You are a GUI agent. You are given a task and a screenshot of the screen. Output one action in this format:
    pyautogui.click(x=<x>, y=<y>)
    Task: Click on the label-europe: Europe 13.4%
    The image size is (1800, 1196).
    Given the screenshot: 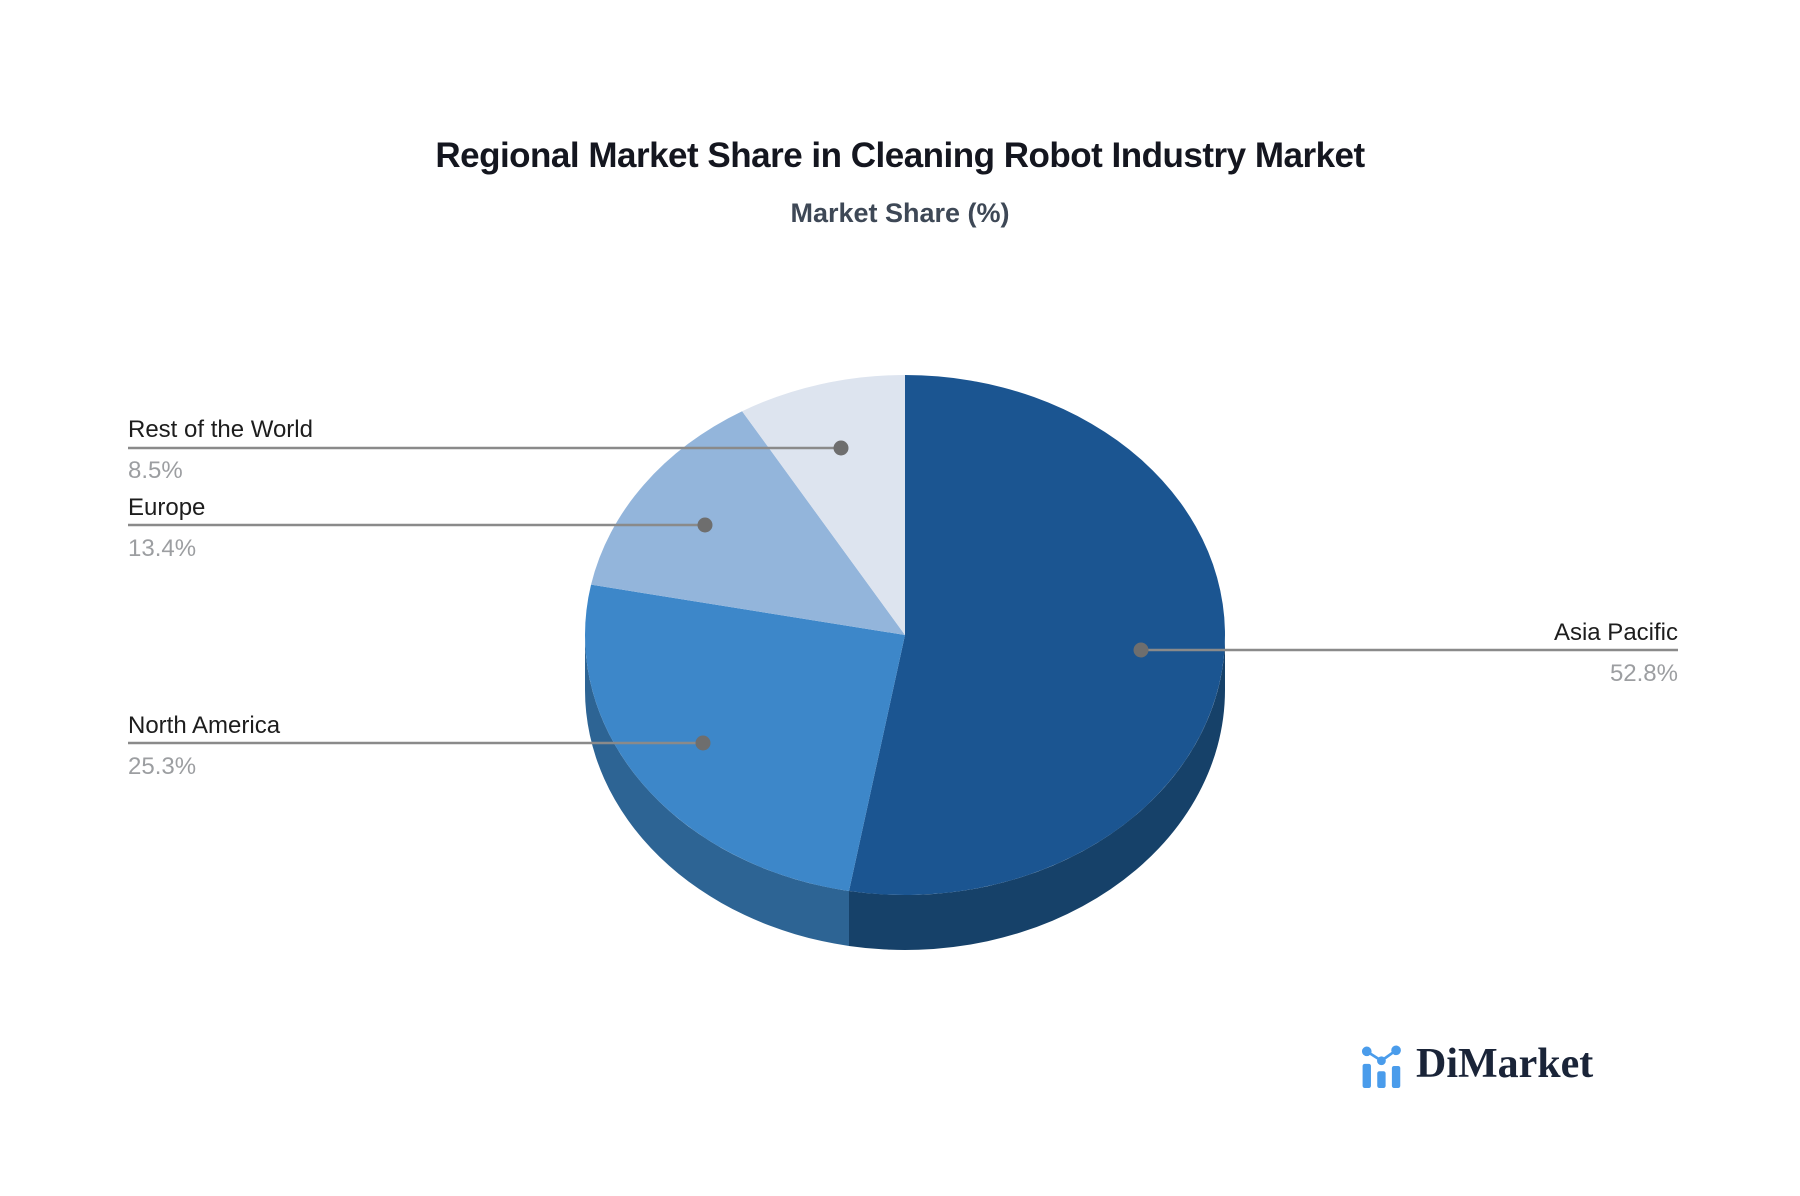 What is the action you would take?
    pyautogui.click(x=166, y=528)
    